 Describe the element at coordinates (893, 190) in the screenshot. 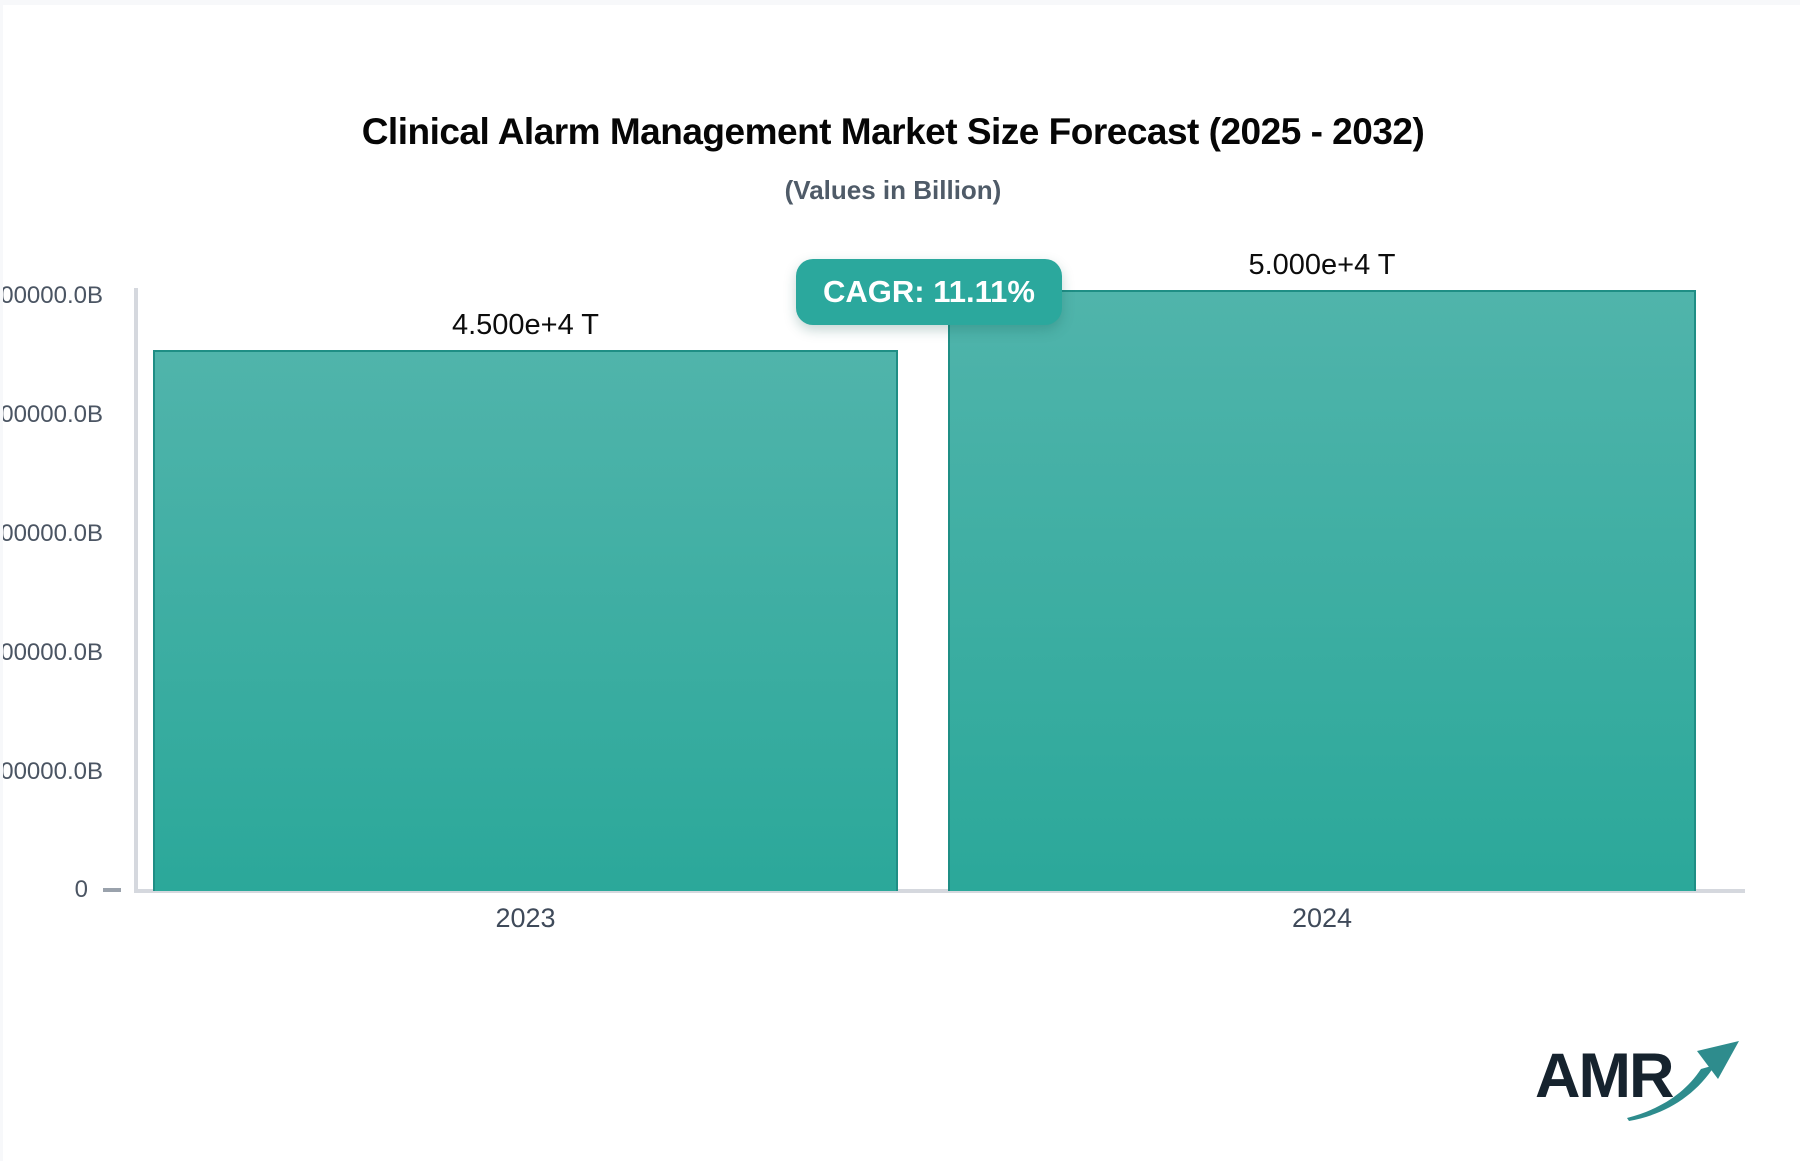

I see `chart-subtitle: (Values in Billion)` at that location.